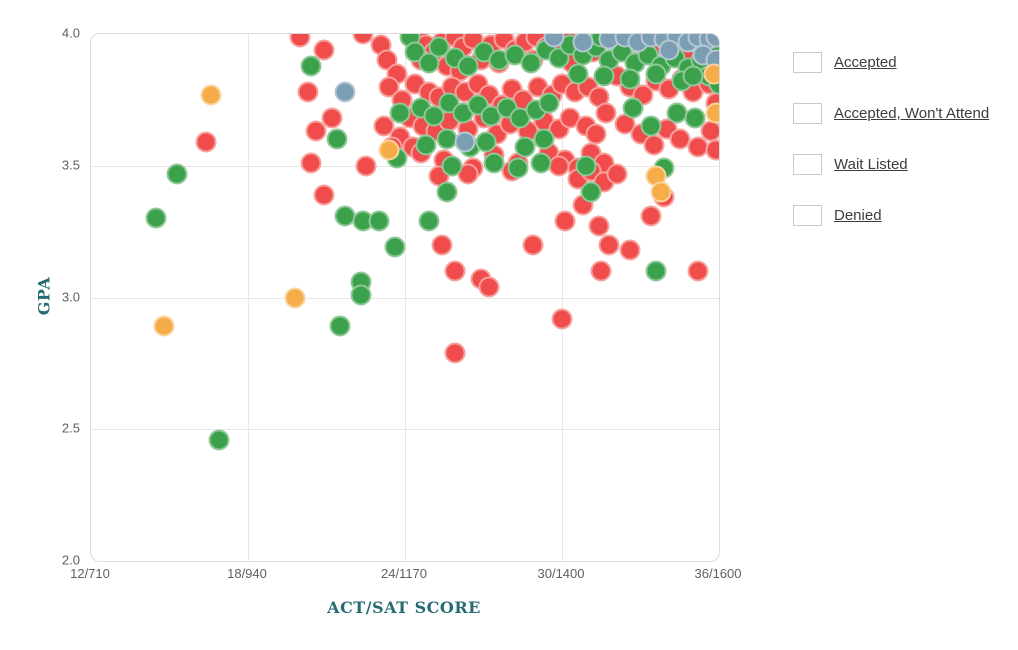  What do you see at coordinates (891, 215) in the screenshot?
I see `legend-item-denied: Denied` at bounding box center [891, 215].